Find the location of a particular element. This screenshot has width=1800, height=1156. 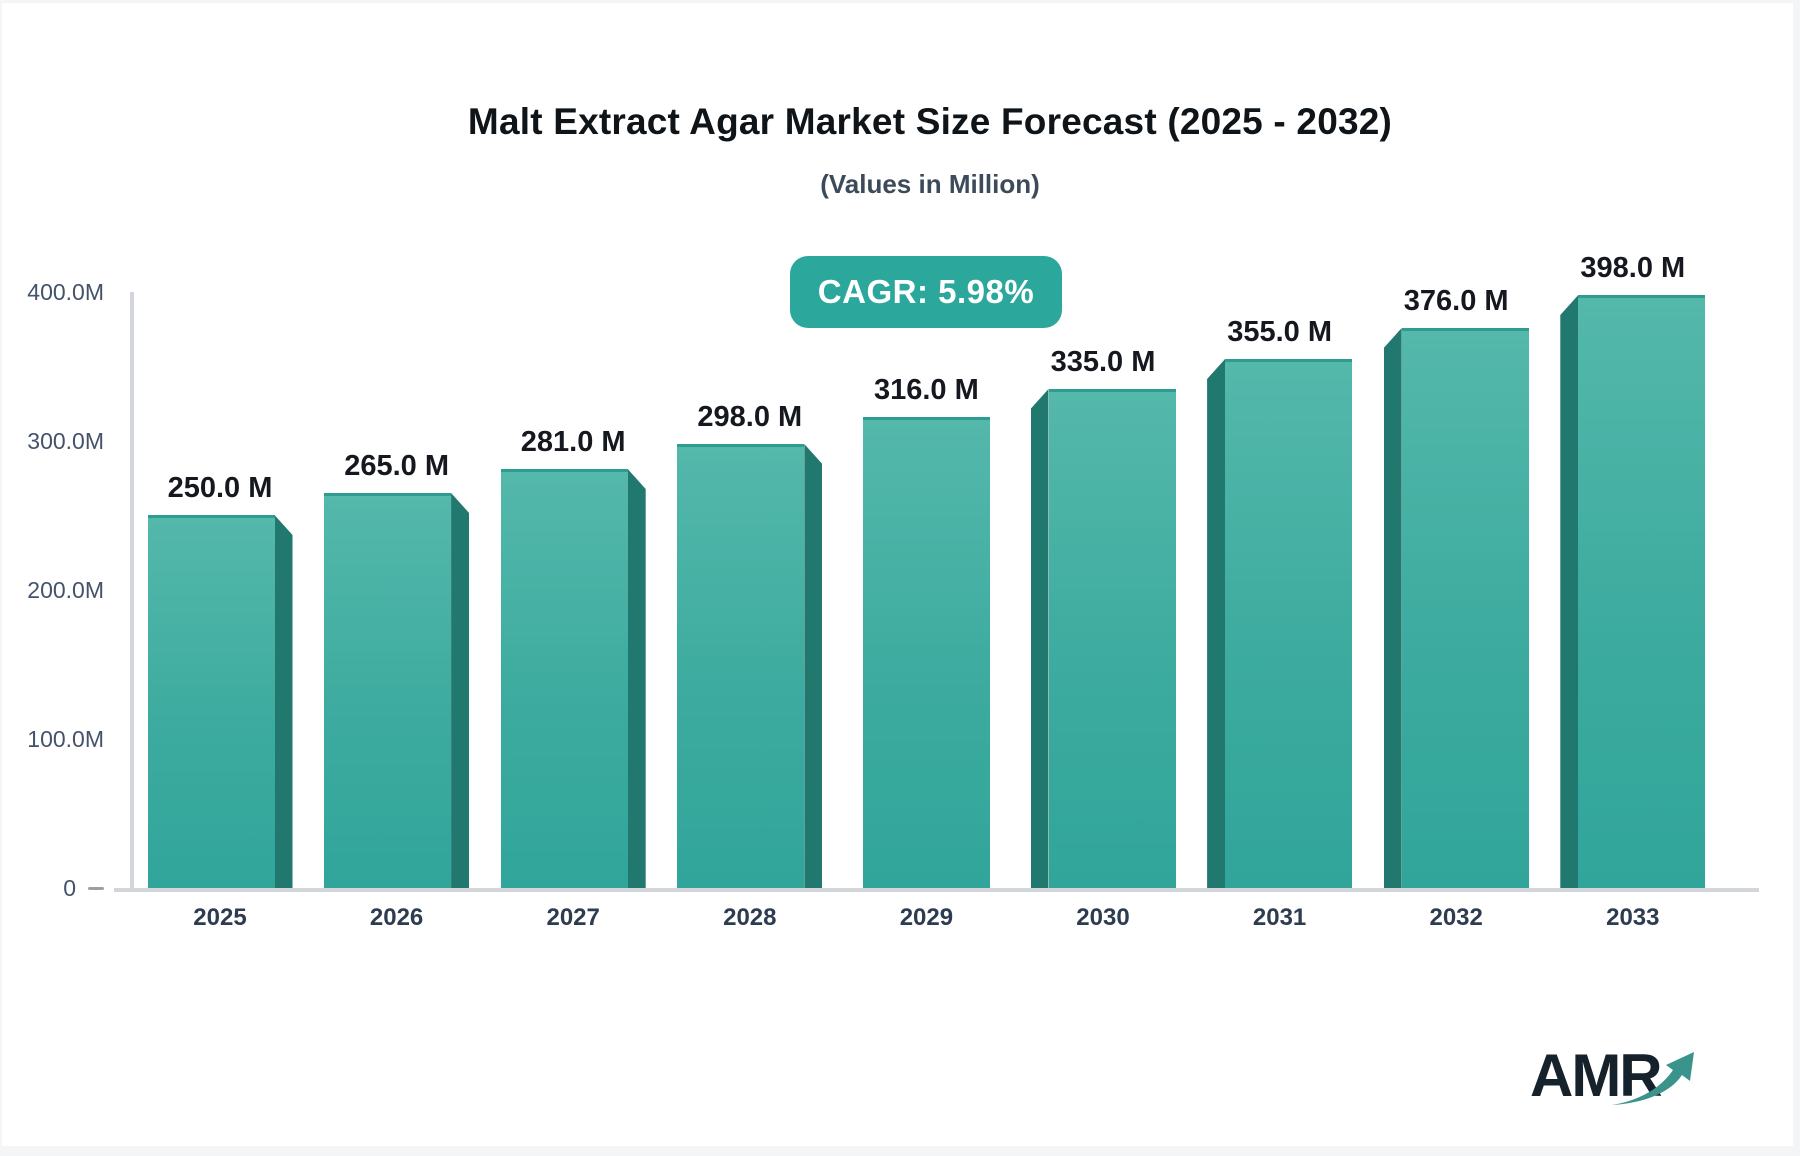

bar-3d-side-2028 is located at coordinates (813, 666).